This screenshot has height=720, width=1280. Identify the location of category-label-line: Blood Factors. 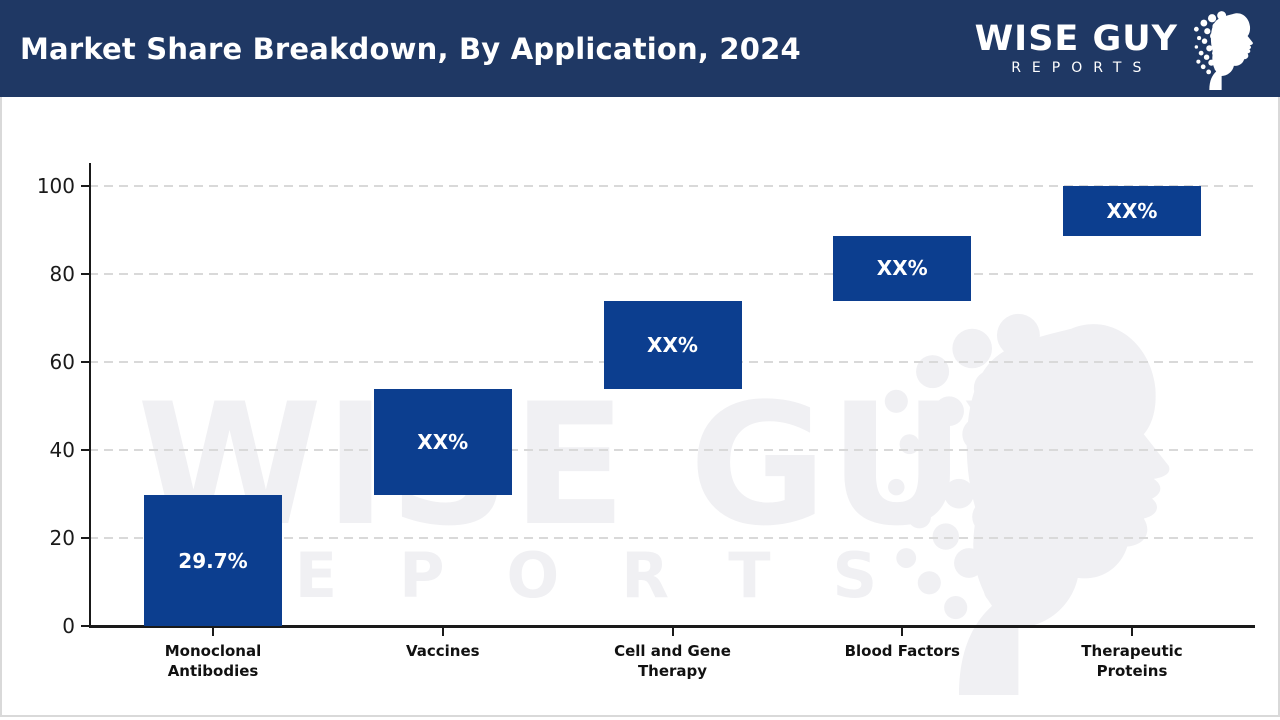
(902, 651).